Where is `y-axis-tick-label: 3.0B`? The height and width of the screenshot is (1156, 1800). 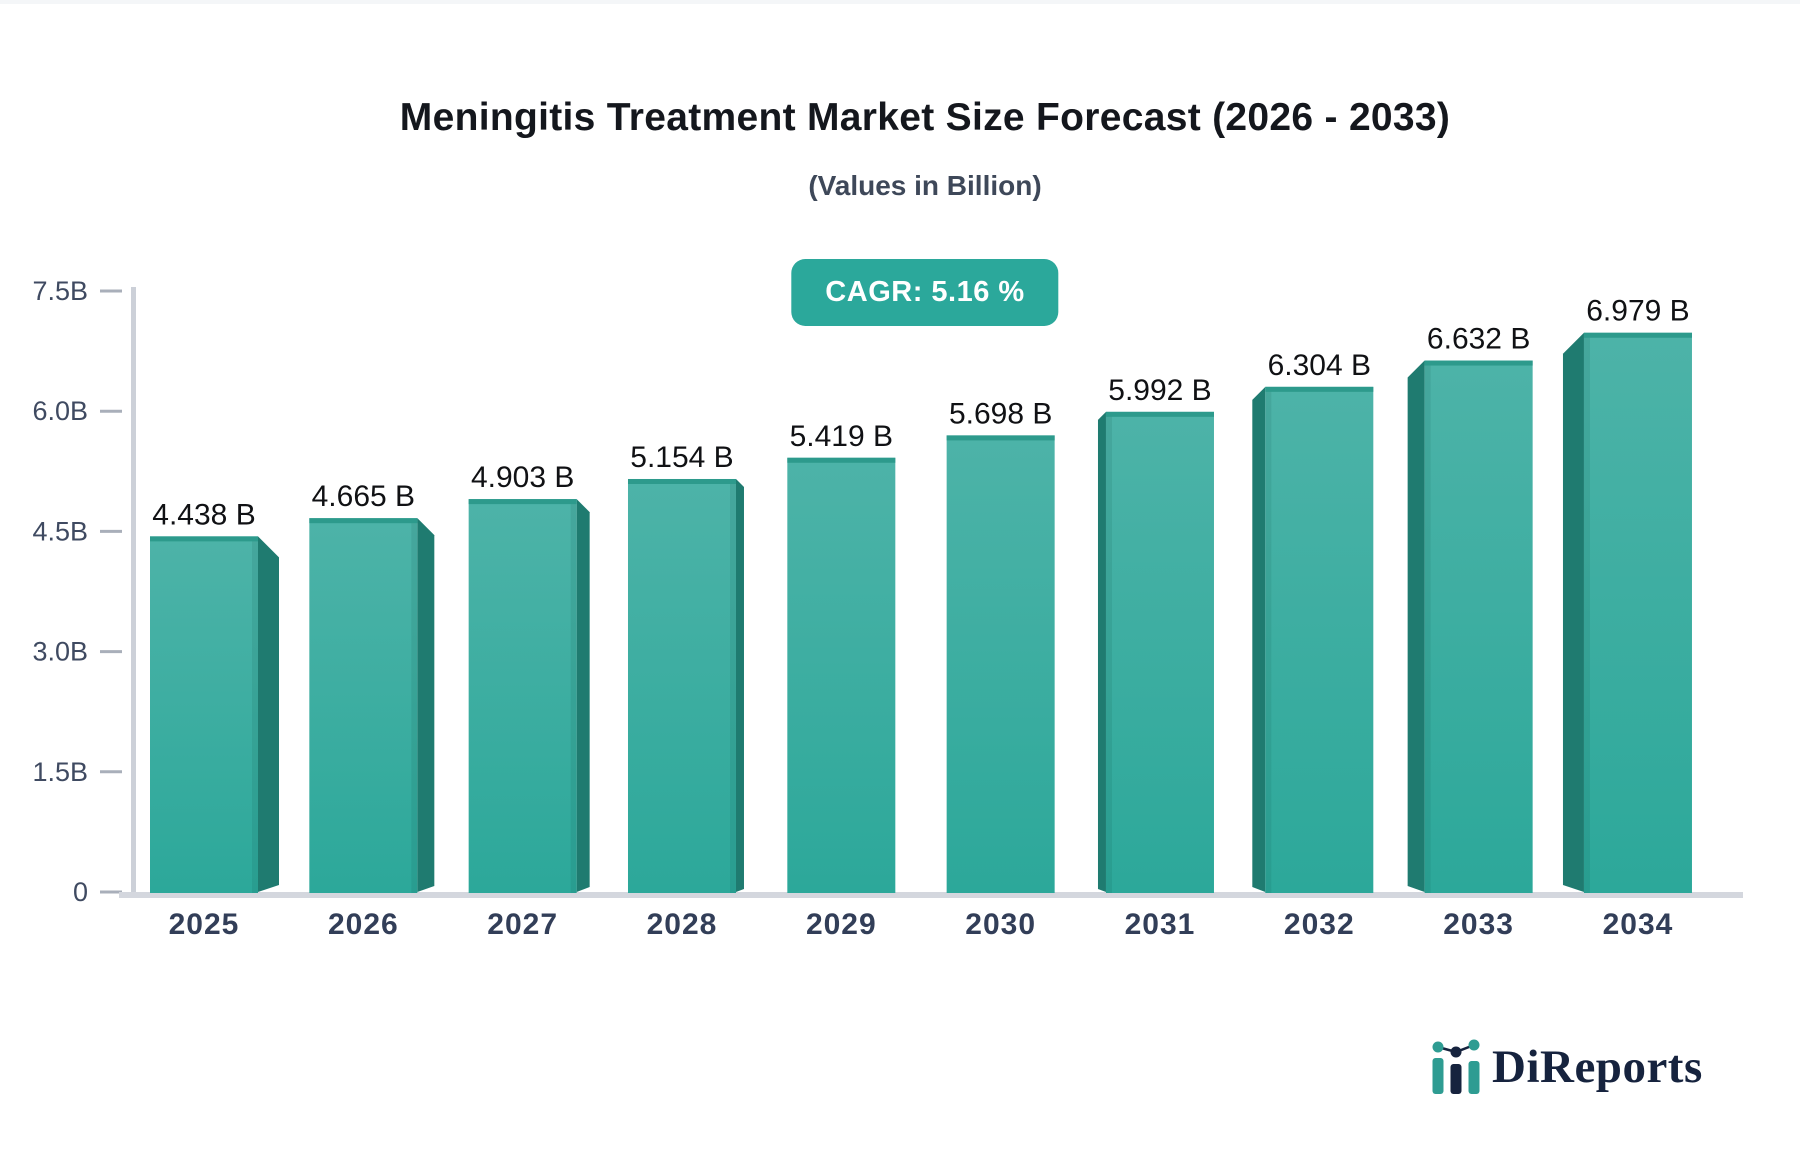 y-axis-tick-label: 3.0B is located at coordinates (60, 652).